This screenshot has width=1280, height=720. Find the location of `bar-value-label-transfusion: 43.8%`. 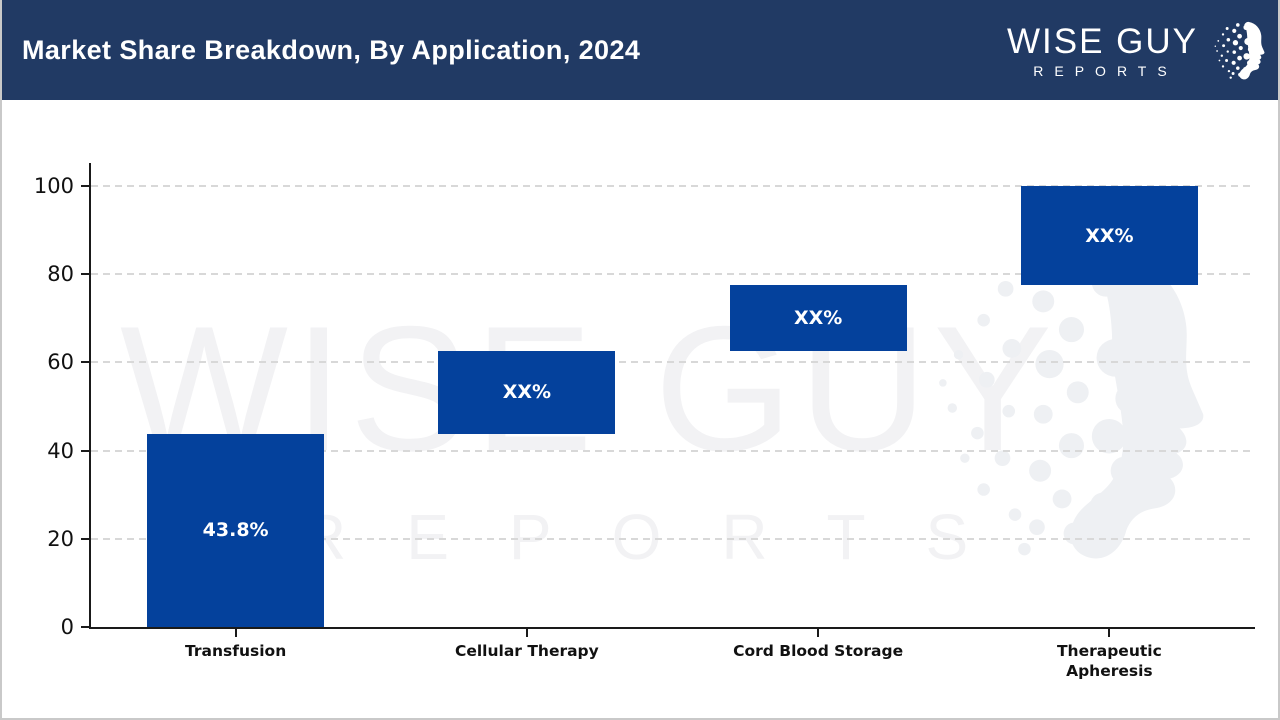

bar-value-label-transfusion: 43.8% is located at coordinates (235, 530).